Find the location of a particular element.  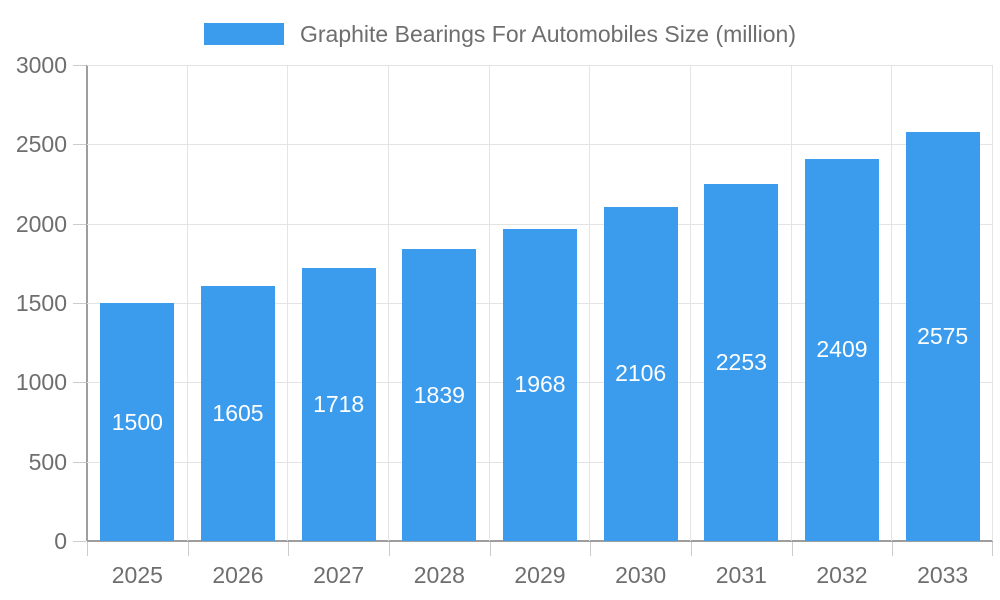

x-axis-tick-label: 2028 is located at coordinates (439, 575).